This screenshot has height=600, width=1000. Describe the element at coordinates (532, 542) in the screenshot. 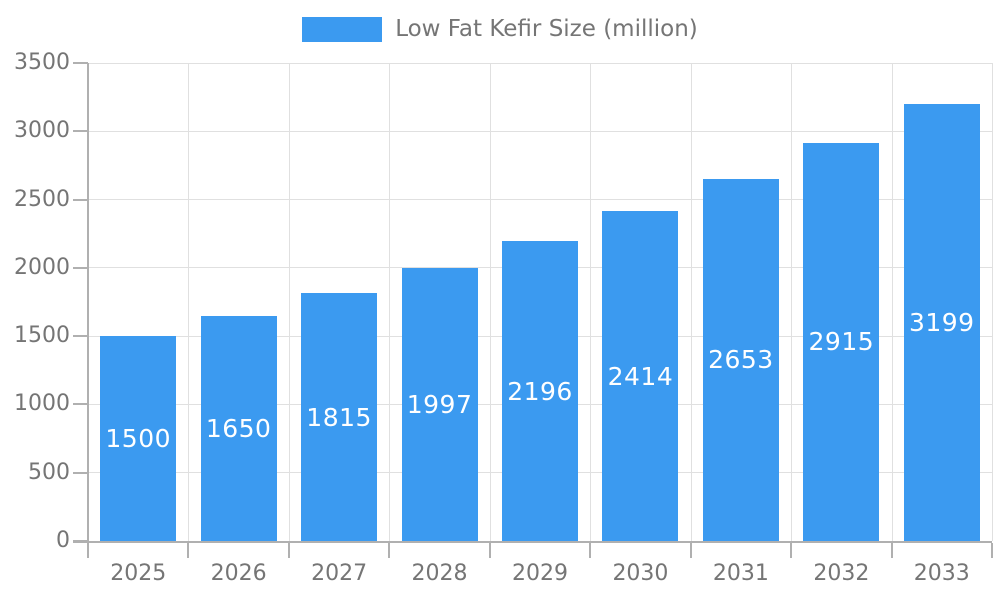

I see `x-axis-line` at that location.